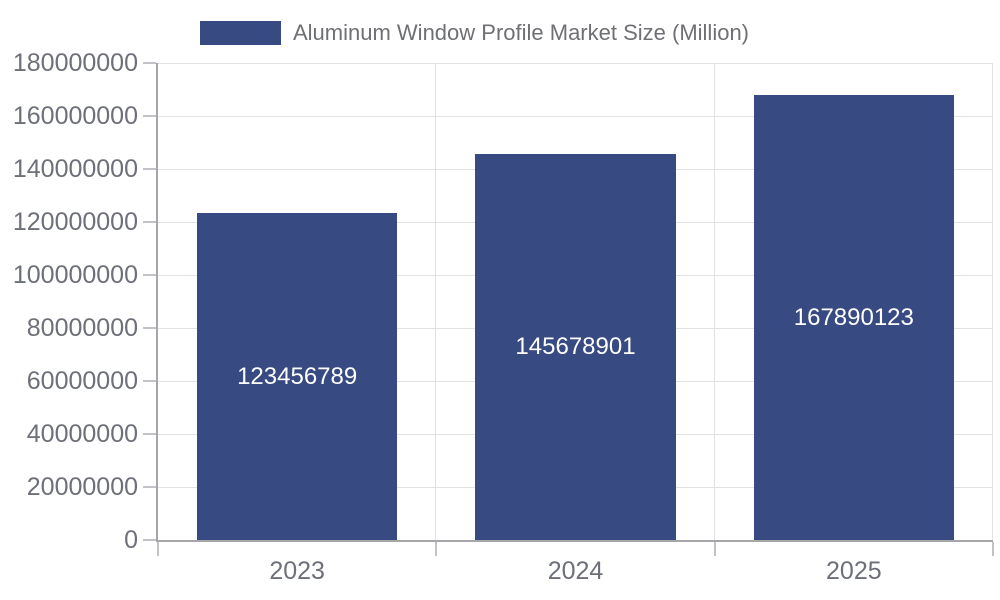 This screenshot has width=1000, height=600. I want to click on x-tick-label: 2024, so click(575, 571).